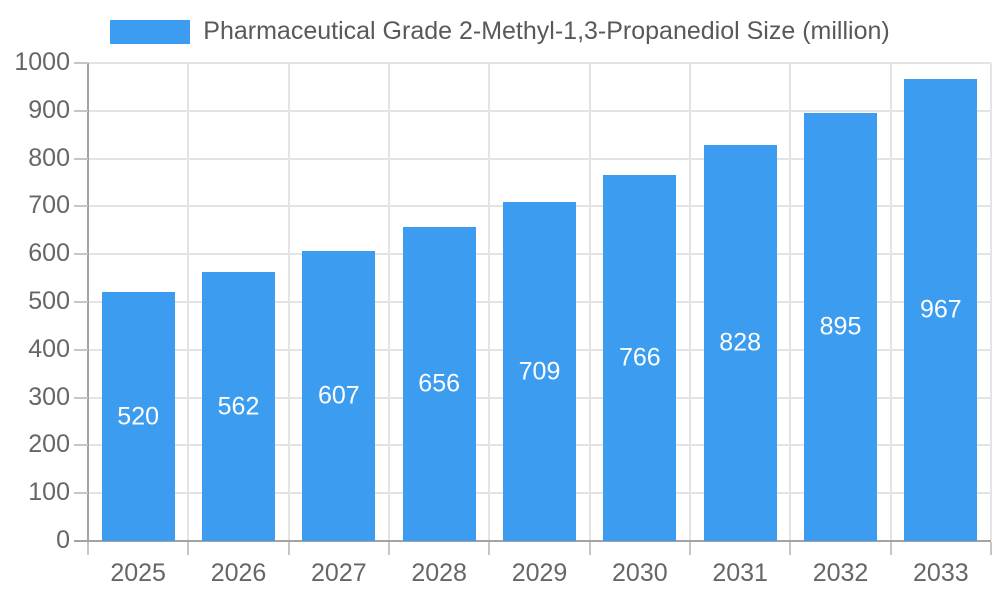 The width and height of the screenshot is (1000, 600). What do you see at coordinates (150, 31) in the screenshot?
I see `legend-swatch` at bounding box center [150, 31].